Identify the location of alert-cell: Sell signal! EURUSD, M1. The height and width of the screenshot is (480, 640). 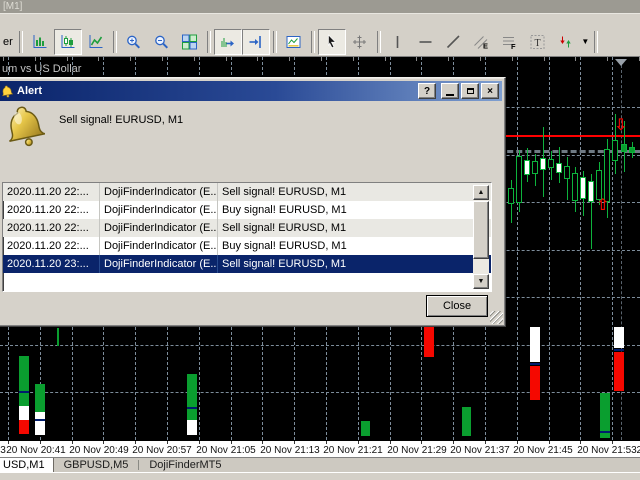
(284, 192).